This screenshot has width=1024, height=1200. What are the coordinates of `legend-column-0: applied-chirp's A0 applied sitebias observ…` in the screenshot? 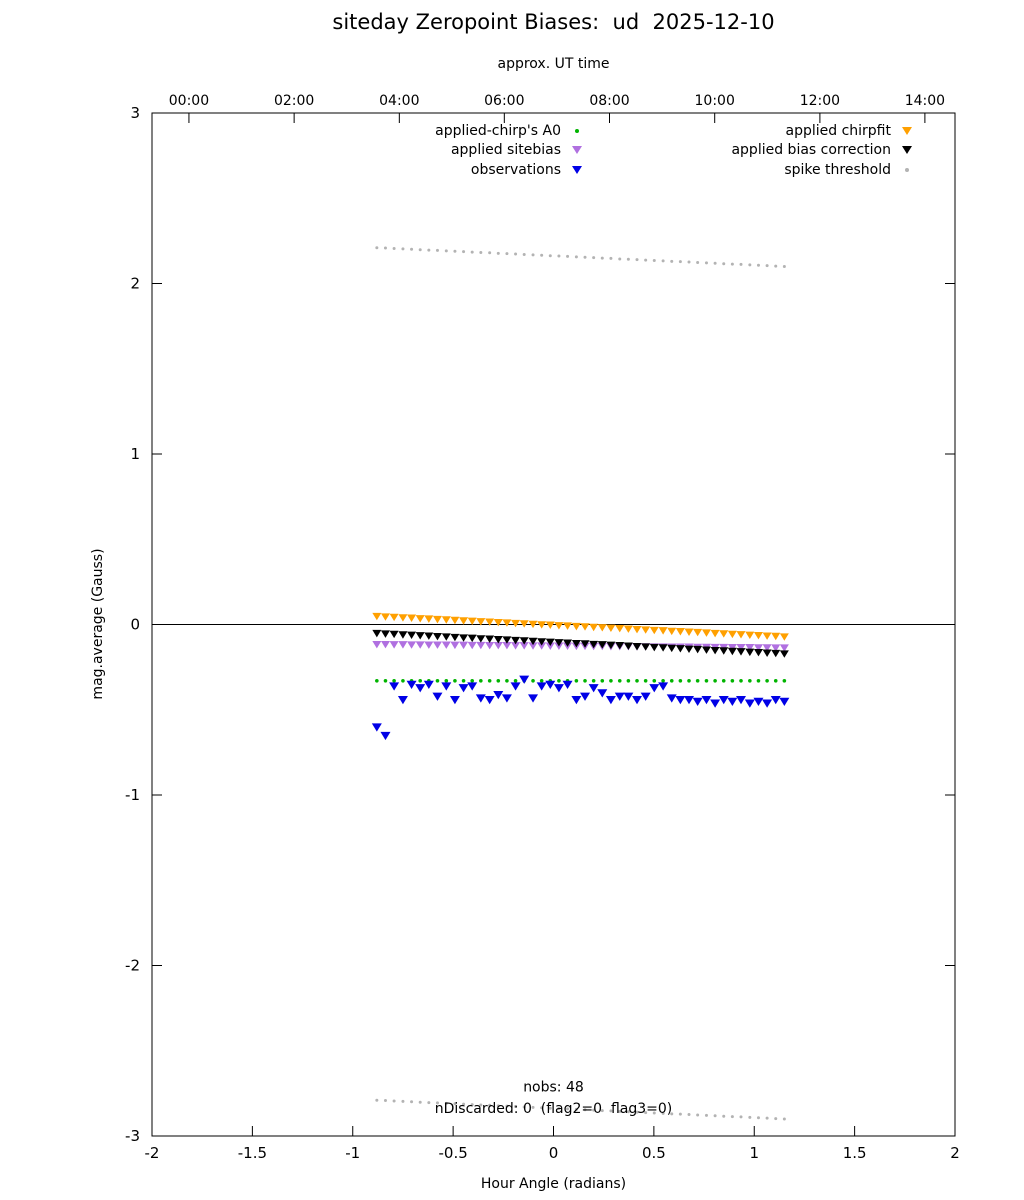 It's located at (418, 150).